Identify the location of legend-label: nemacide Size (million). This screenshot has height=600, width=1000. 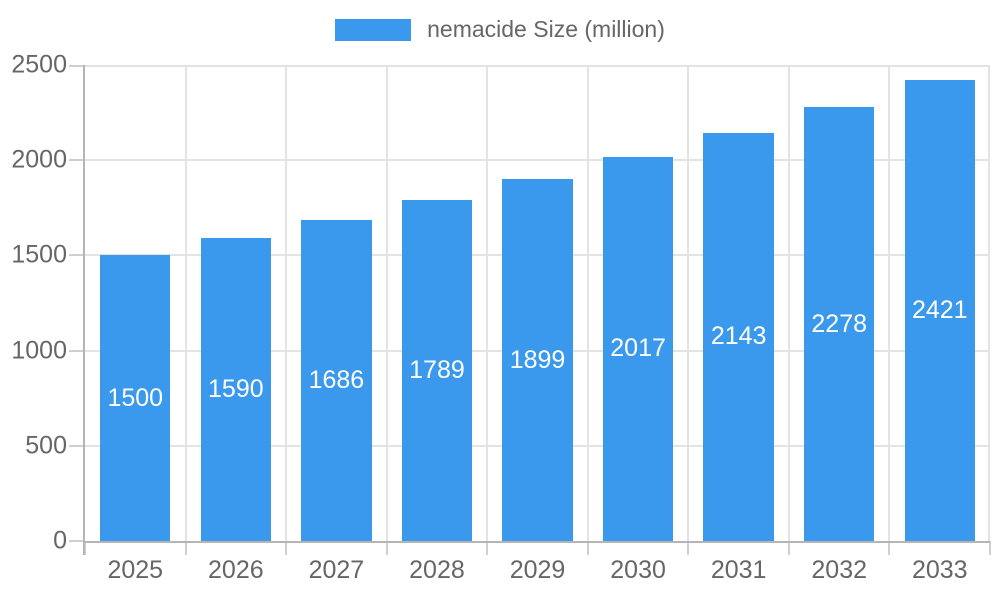
(546, 29).